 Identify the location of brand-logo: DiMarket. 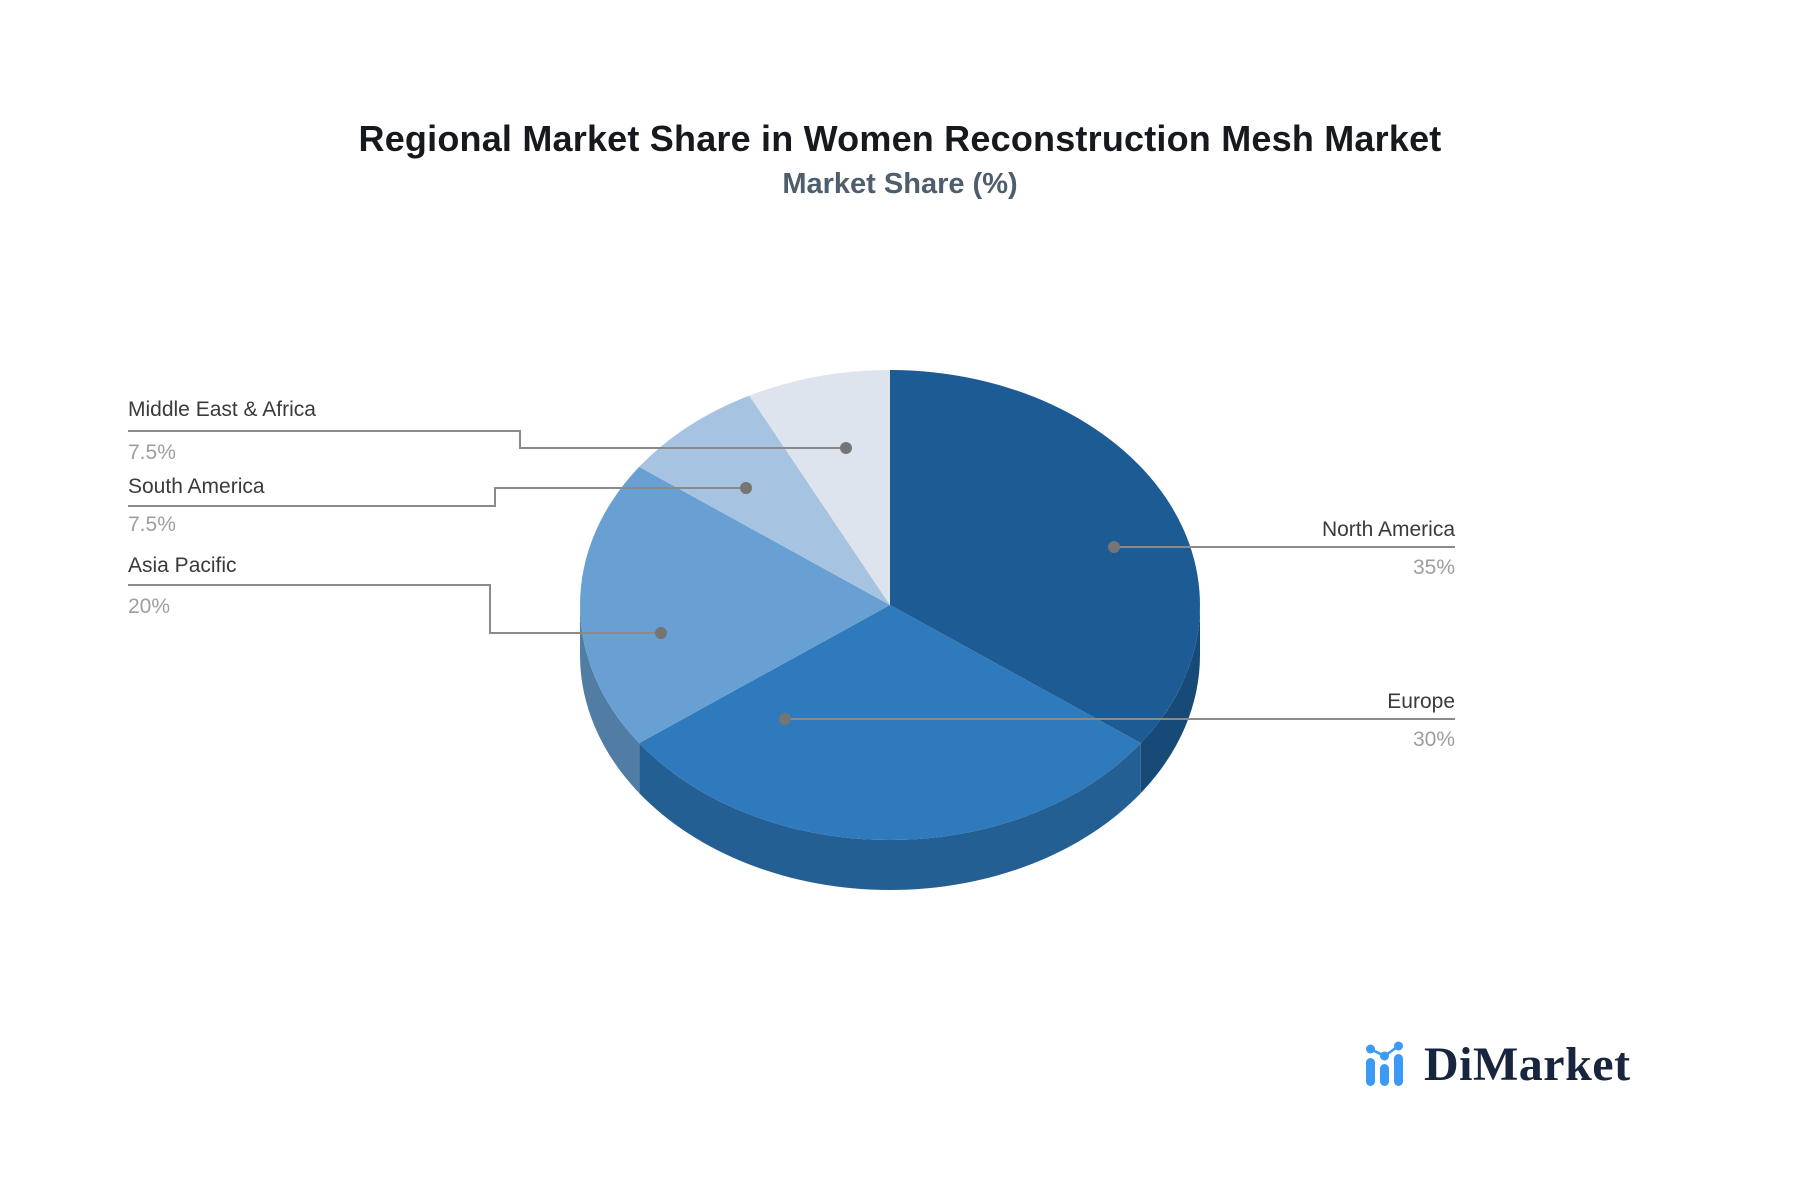
(1497, 1065).